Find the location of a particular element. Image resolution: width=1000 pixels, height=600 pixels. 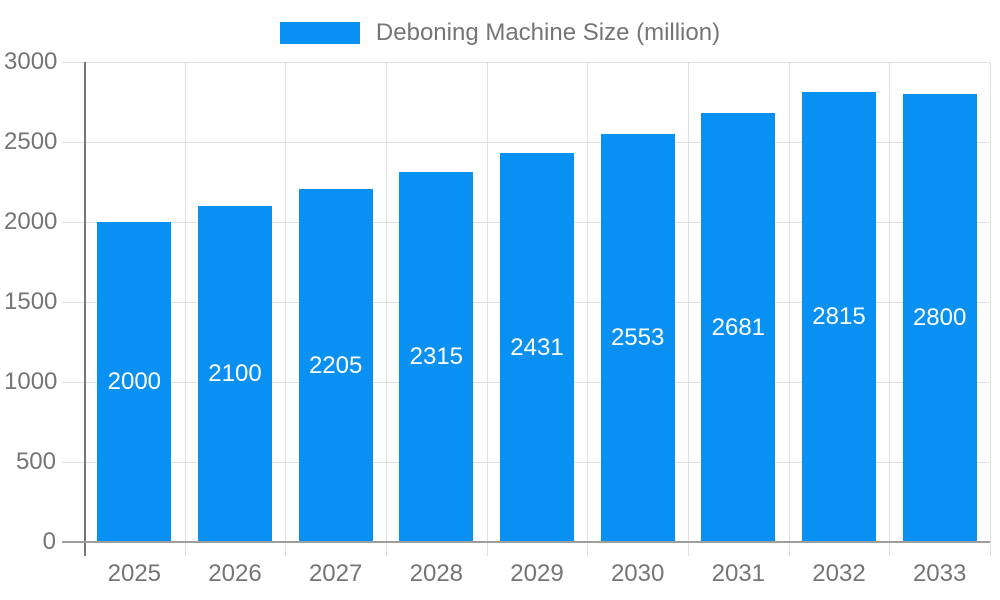

bar-2033 is located at coordinates (939, 318).